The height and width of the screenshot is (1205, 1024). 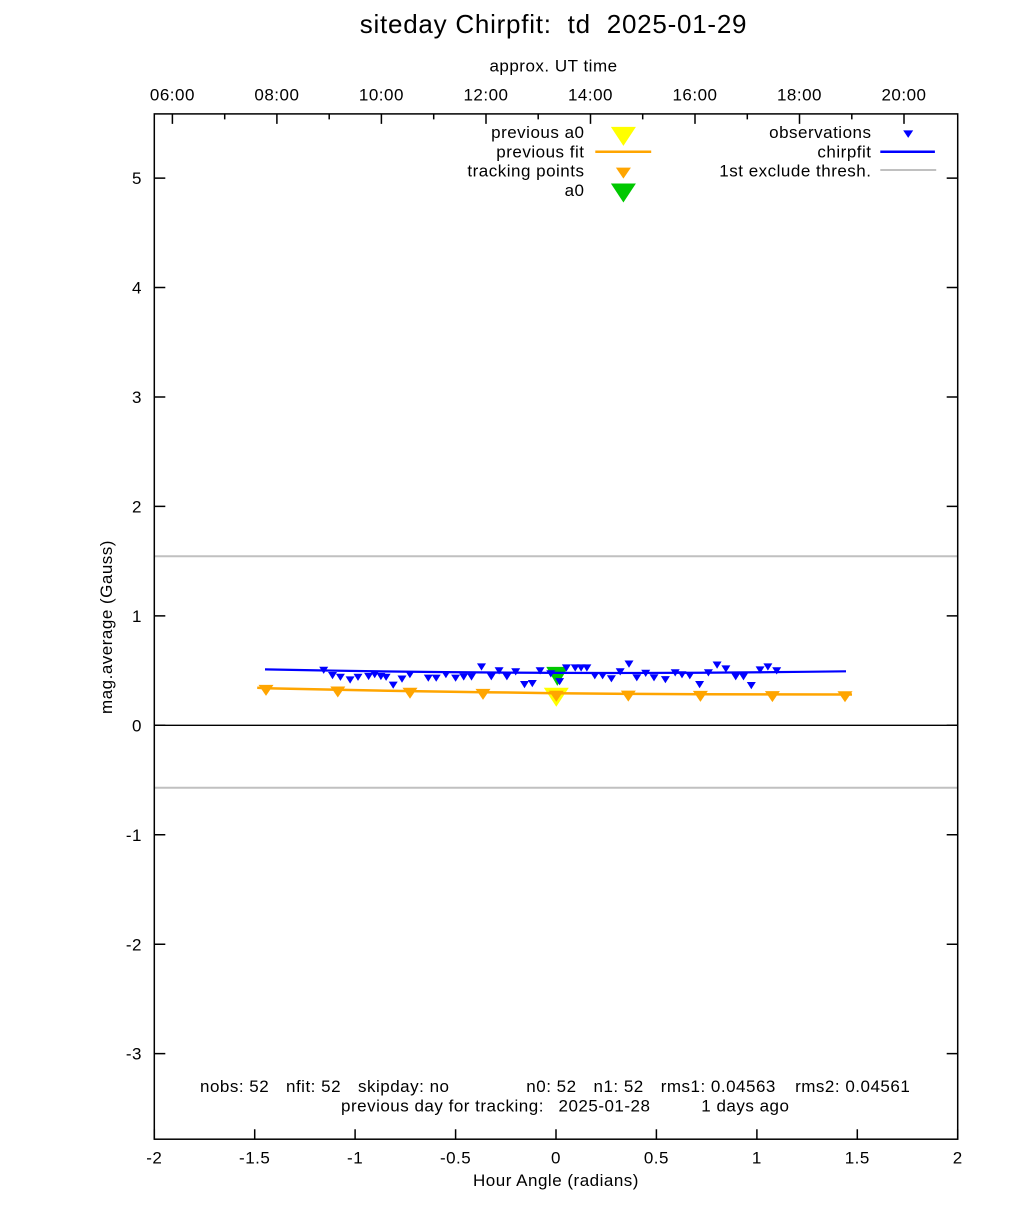 I want to click on svg-text: previous a0, so click(x=537, y=132).